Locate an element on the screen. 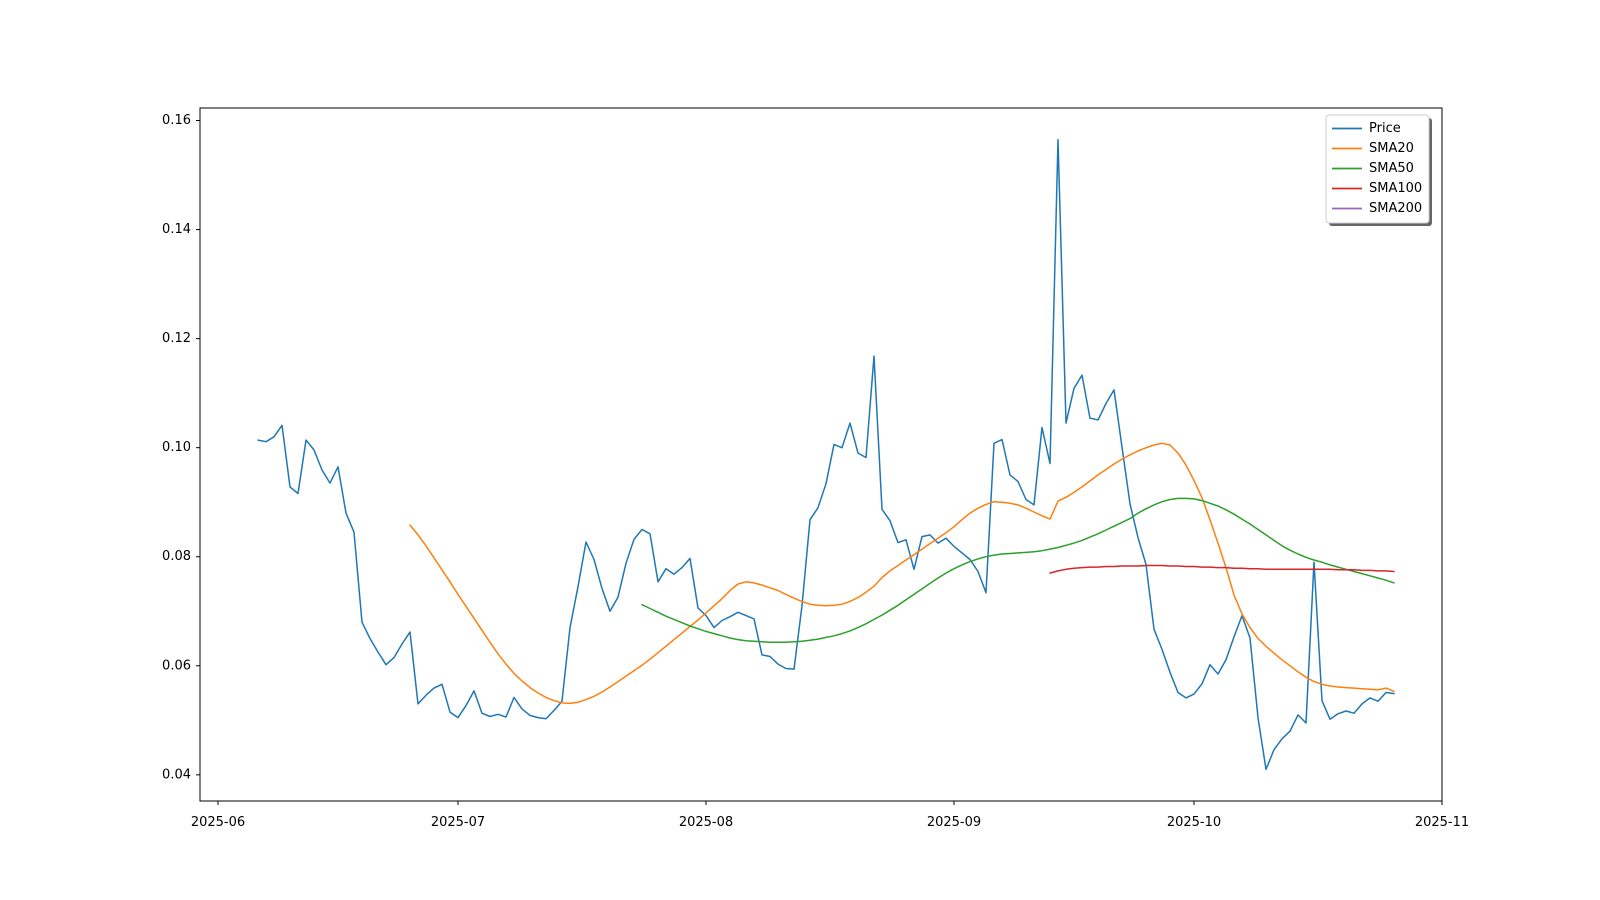 Image resolution: width=1600 pixels, height=900 pixels. y-tick-label: 0.14 is located at coordinates (176, 229).